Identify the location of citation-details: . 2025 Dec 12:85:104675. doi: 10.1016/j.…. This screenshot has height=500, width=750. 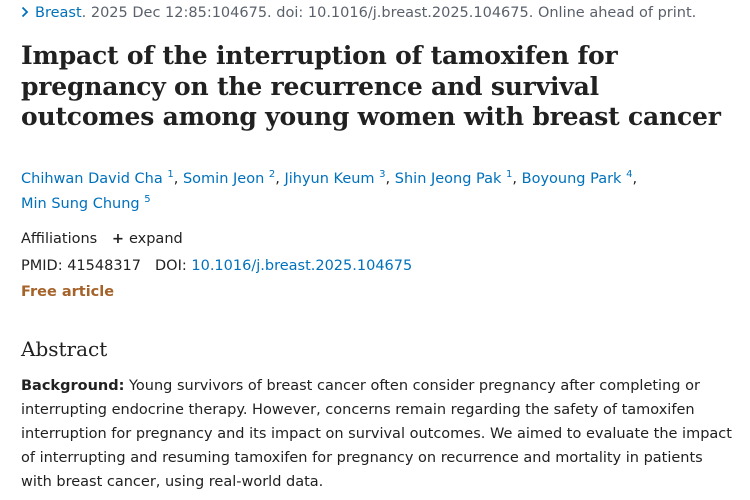
(389, 13).